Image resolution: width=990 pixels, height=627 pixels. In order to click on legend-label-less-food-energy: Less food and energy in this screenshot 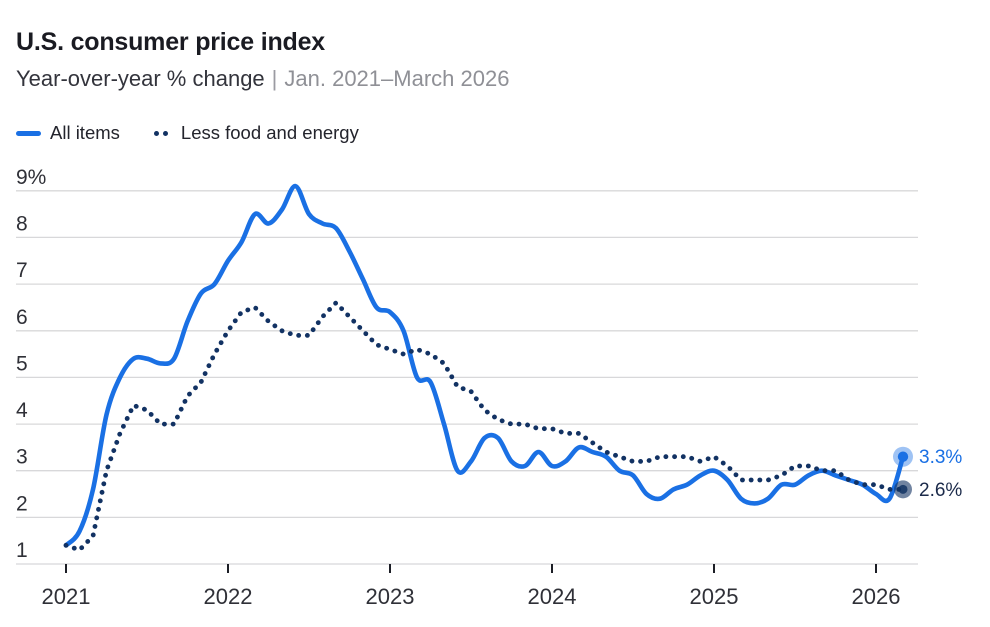, I will do `click(269, 132)`.